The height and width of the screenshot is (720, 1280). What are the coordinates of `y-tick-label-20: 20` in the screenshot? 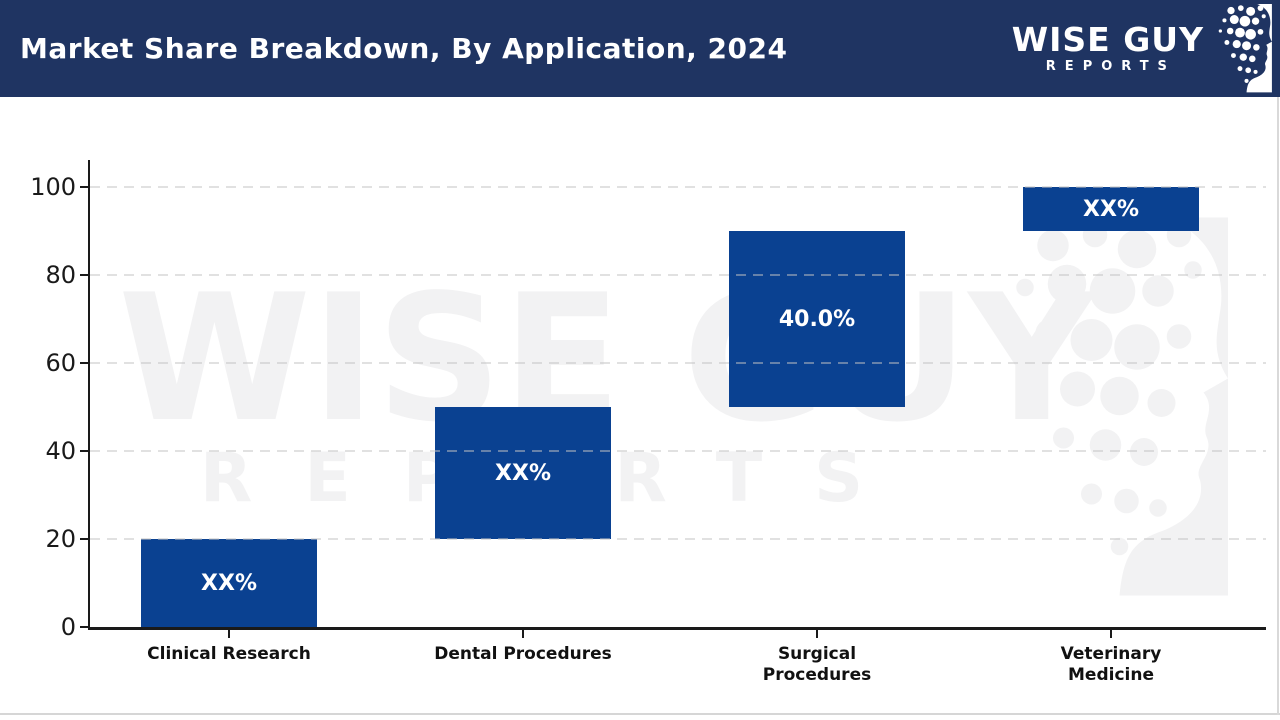 It's located at (60, 539).